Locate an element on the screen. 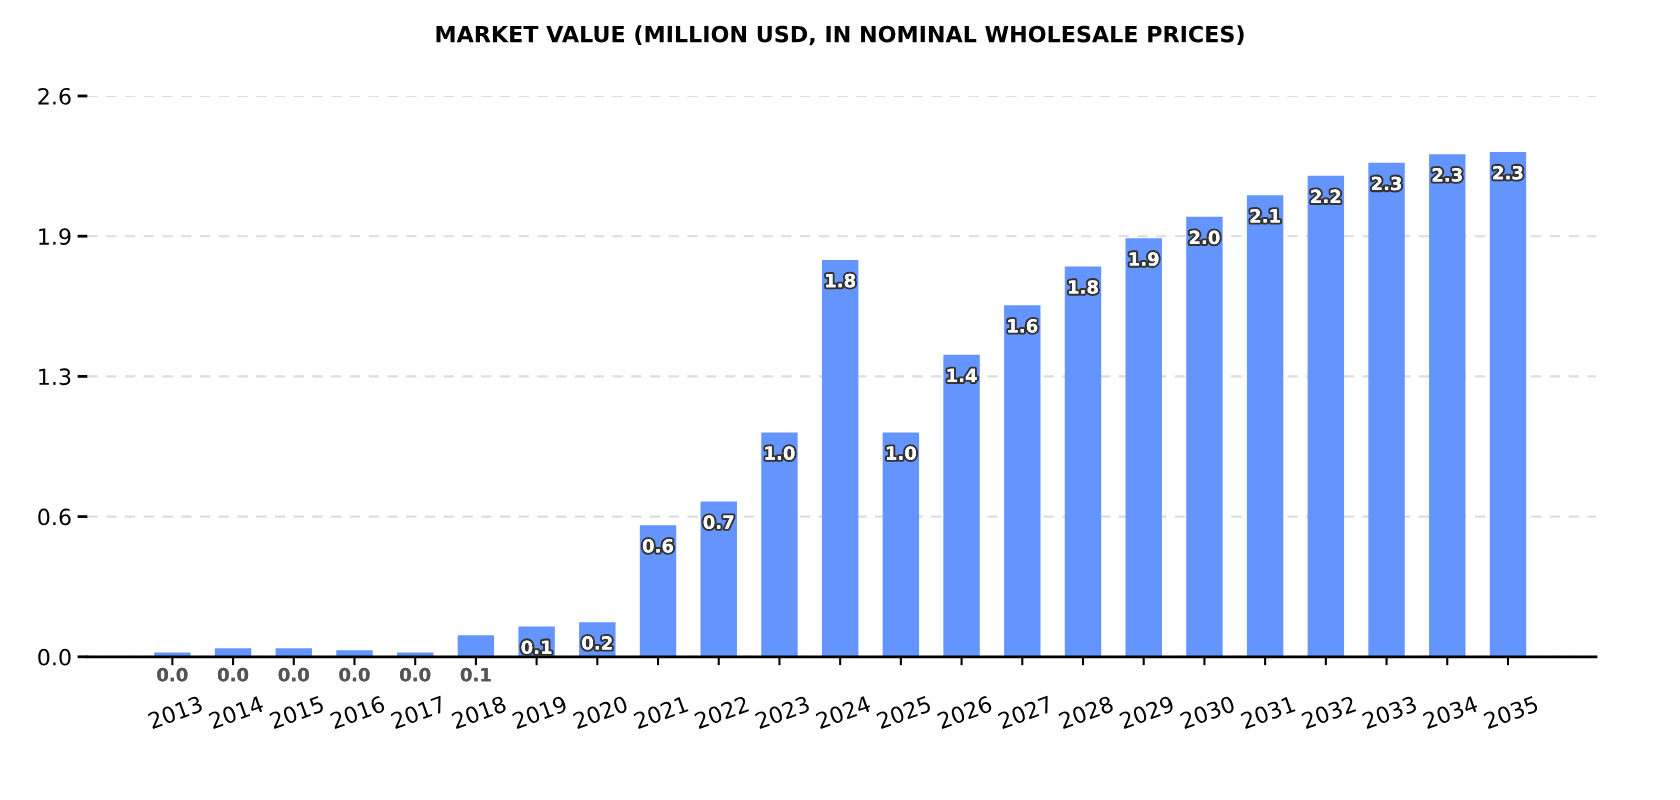 This screenshot has height=800, width=1680. x-tick-label: 2030 is located at coordinates (1207, 712).